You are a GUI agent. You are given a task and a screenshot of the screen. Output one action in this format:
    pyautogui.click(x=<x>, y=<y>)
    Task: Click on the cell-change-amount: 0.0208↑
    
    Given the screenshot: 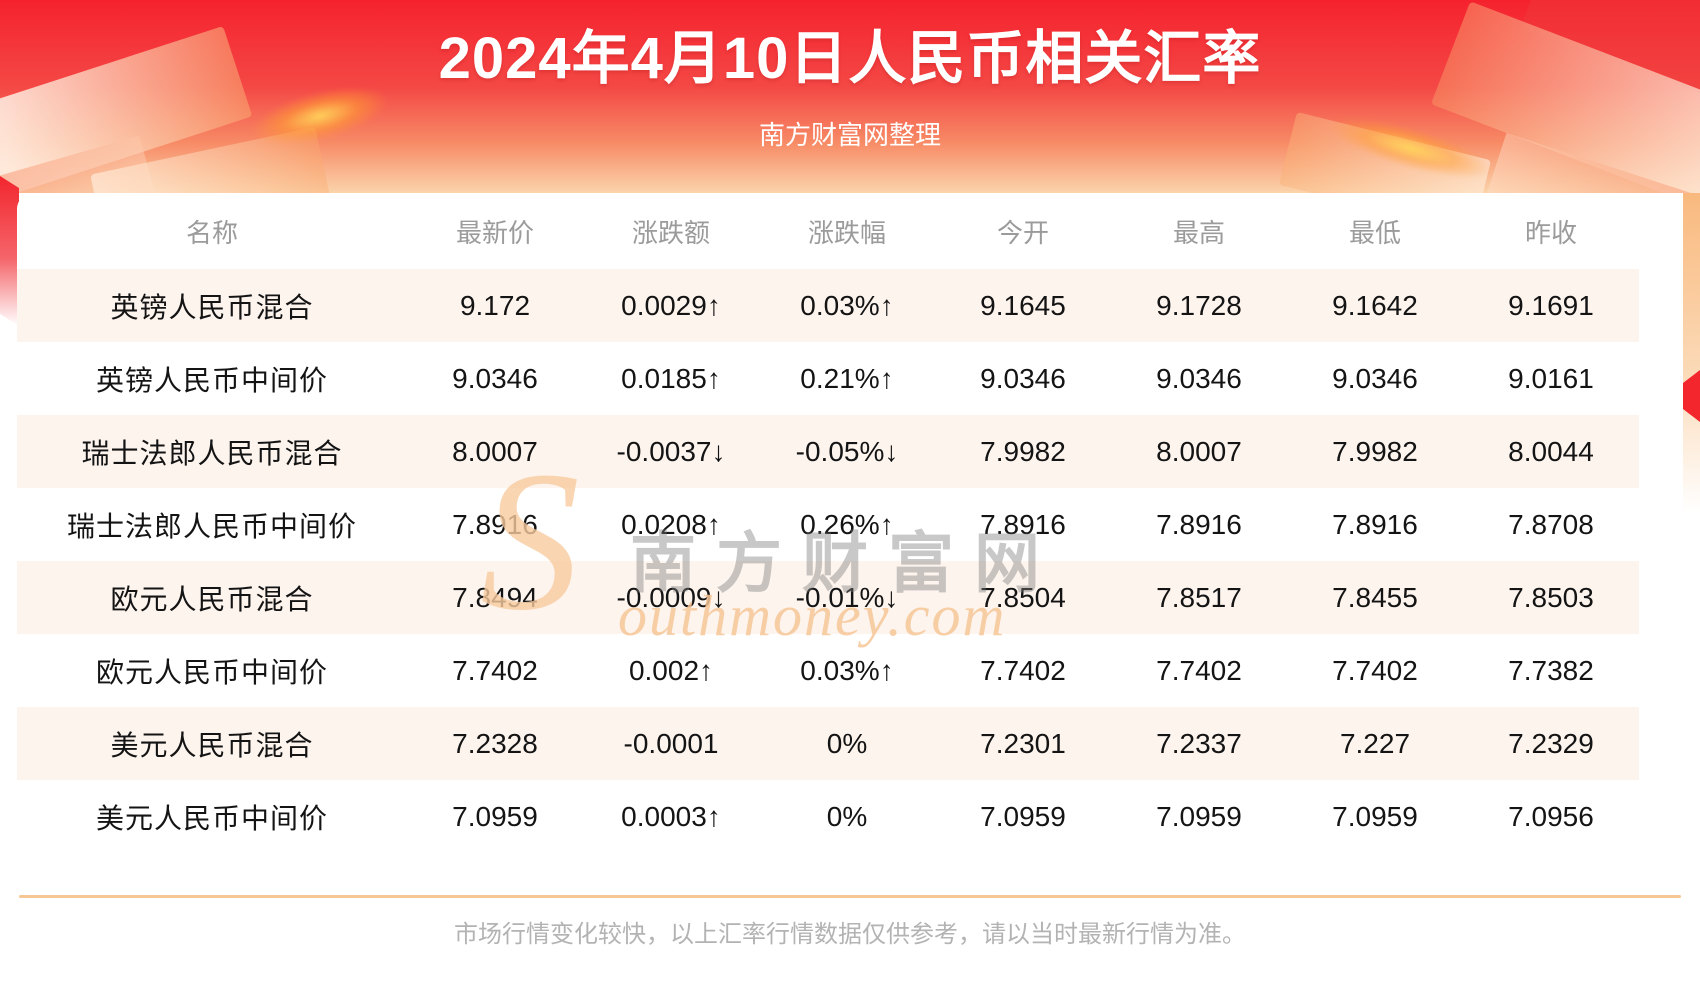 What is the action you would take?
    pyautogui.click(x=671, y=524)
    